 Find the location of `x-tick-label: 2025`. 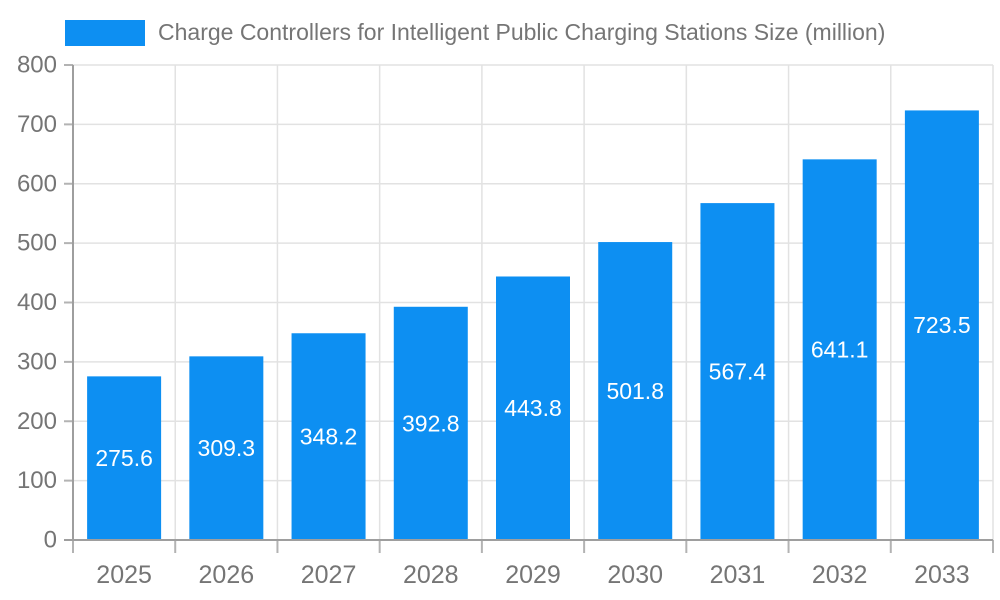

x-tick-label: 2025 is located at coordinates (124, 575).